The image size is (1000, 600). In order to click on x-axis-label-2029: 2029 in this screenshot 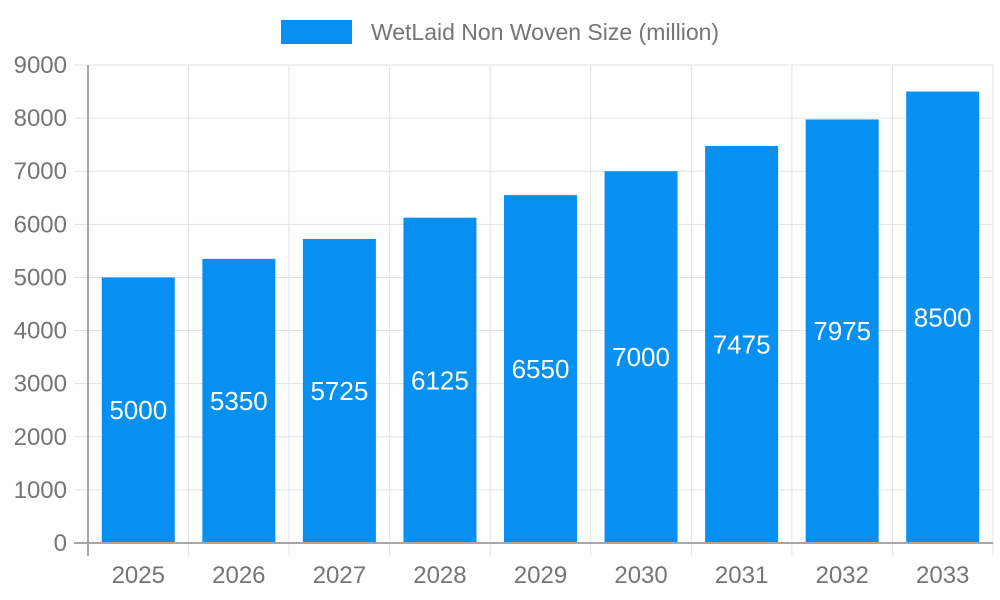, I will do `click(540, 575)`.